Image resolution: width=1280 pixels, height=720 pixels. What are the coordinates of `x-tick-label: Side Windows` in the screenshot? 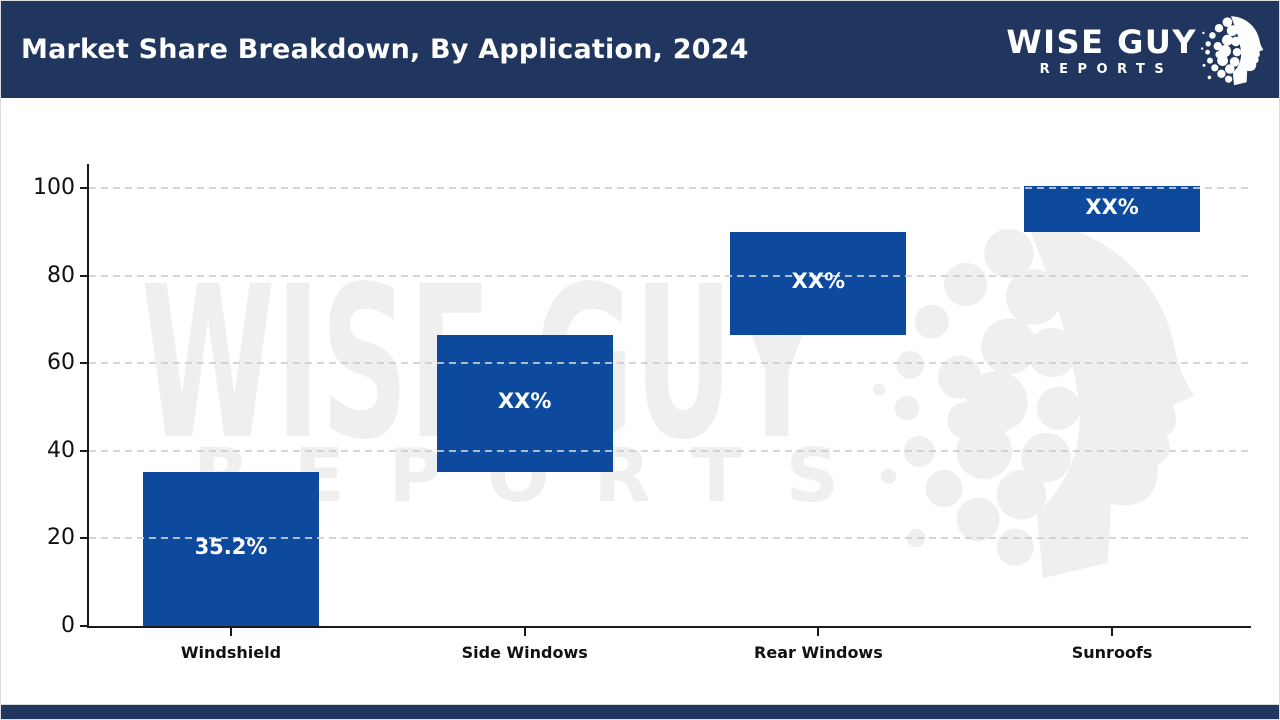 It's located at (524, 652).